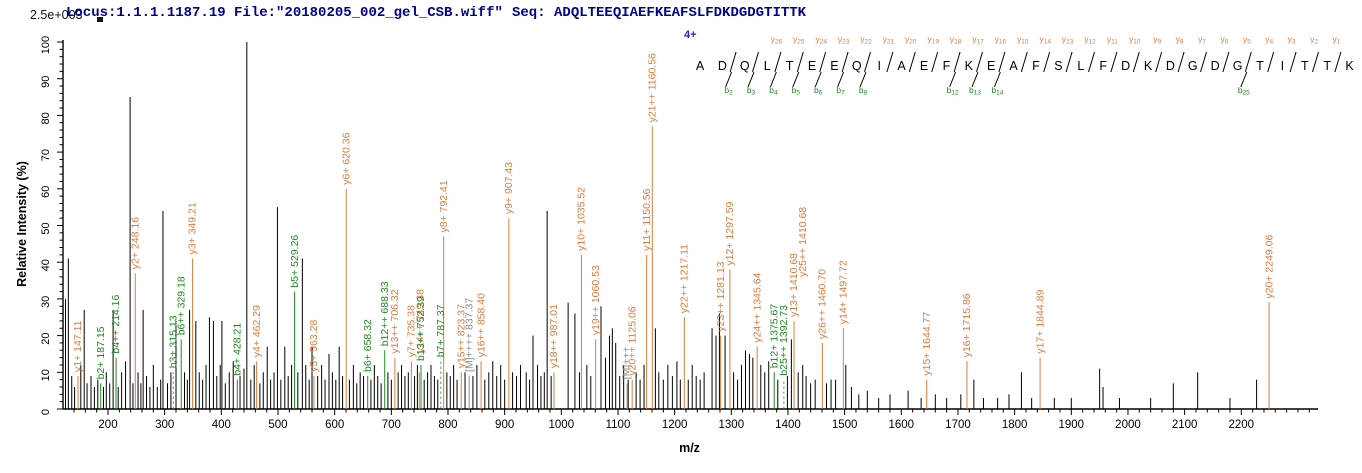  What do you see at coordinates (1090, 40) in the screenshot?
I see `ladder-y-ion-label: y12` at bounding box center [1090, 40].